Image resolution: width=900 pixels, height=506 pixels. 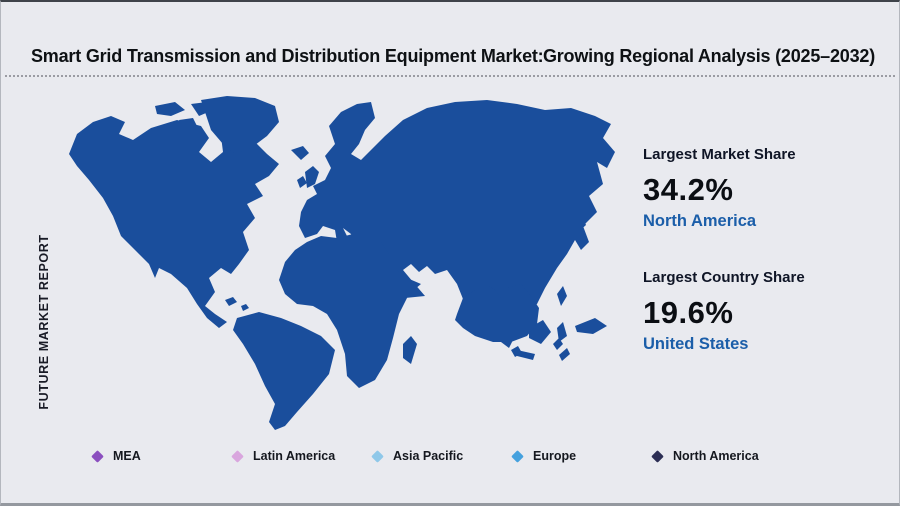 What do you see at coordinates (579, 224) in the screenshot?
I see `japan-south` at bounding box center [579, 224].